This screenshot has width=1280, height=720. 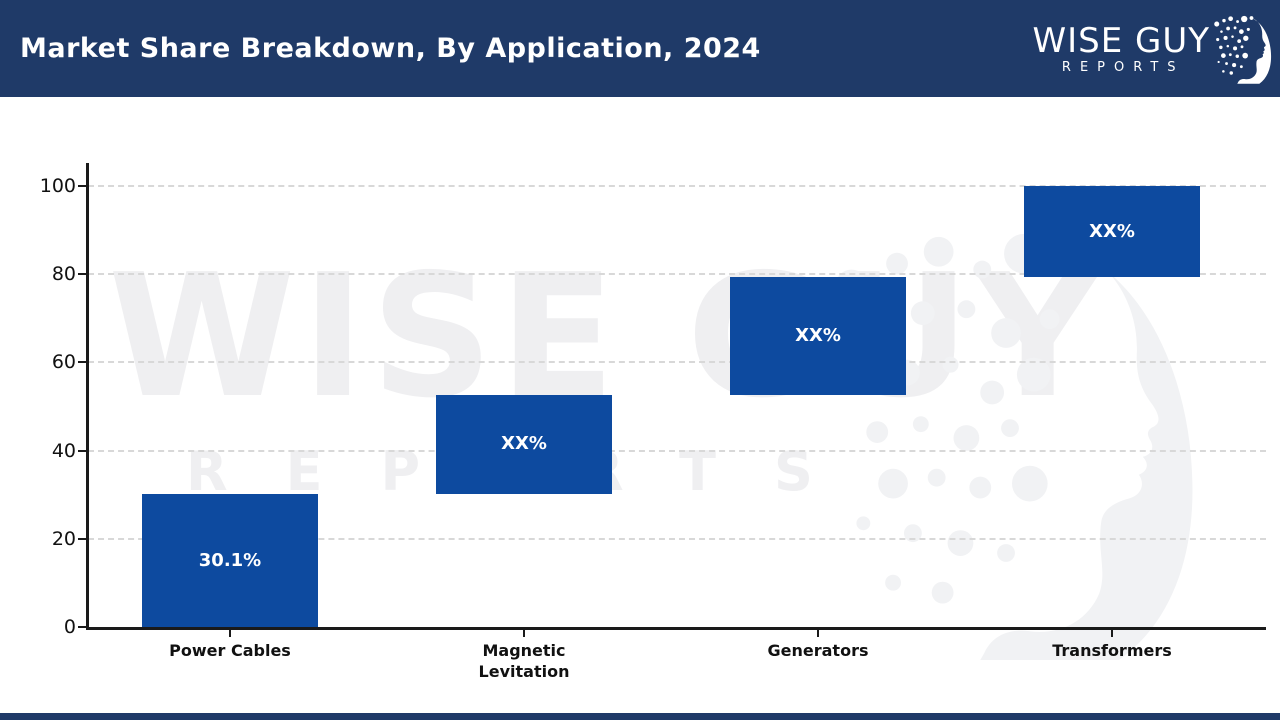 What do you see at coordinates (1121, 41) in the screenshot?
I see `brand-name: WISE GUY` at bounding box center [1121, 41].